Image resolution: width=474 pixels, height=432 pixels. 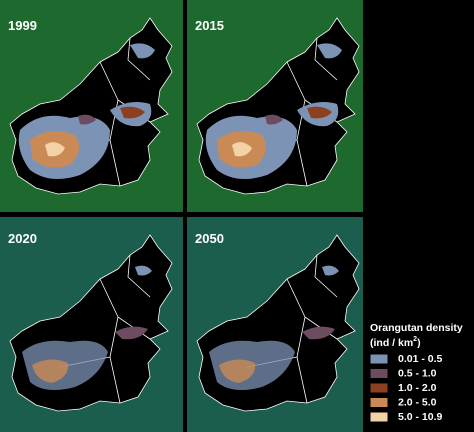 What do you see at coordinates (391, 343) in the screenshot?
I see `unit: (ind / km` at bounding box center [391, 343].